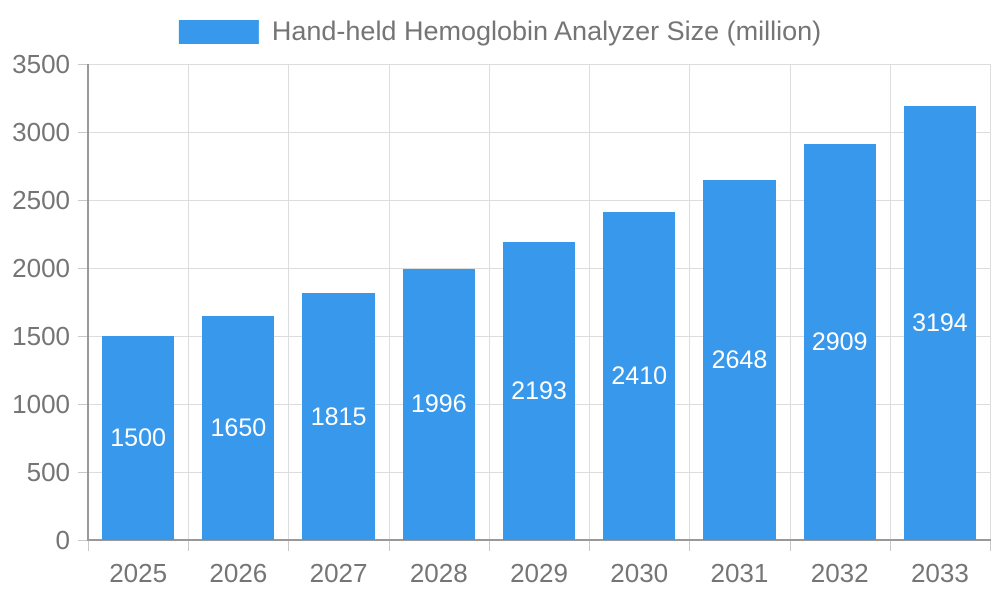  I want to click on x-axis-line, so click(539, 540).